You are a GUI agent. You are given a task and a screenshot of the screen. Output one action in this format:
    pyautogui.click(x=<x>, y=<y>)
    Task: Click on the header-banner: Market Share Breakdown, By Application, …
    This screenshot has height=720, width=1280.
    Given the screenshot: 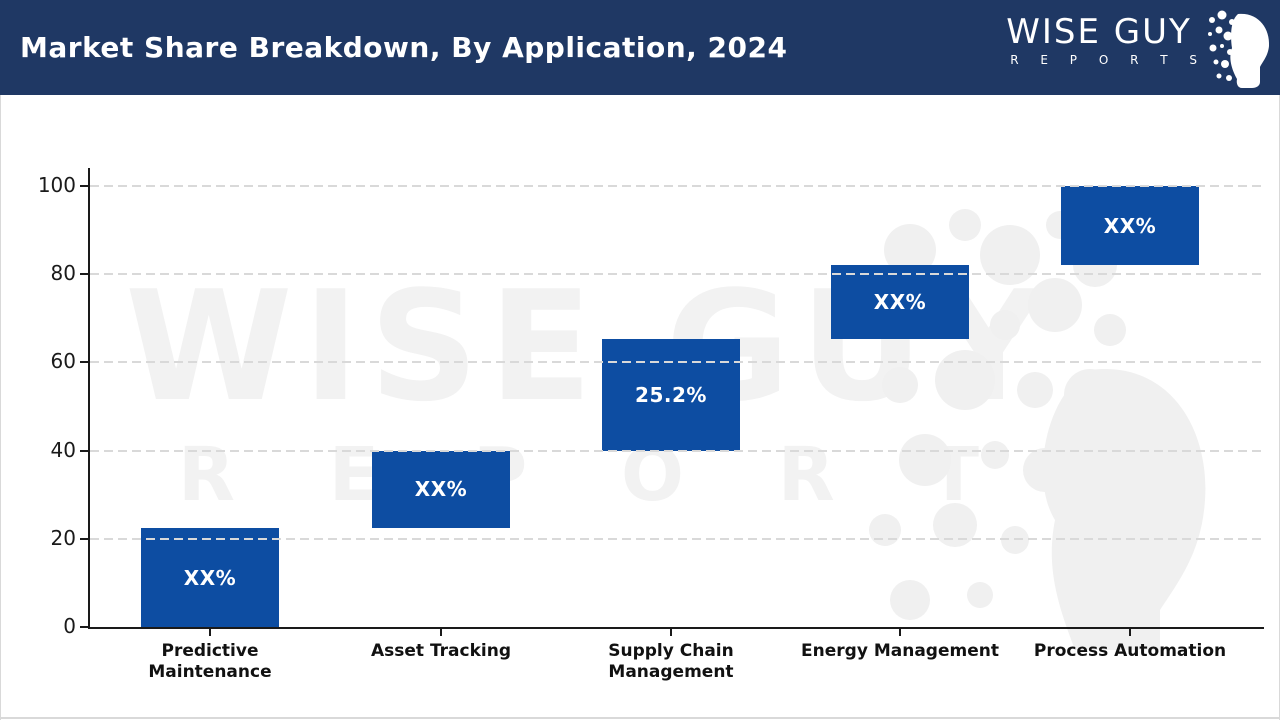 What is the action you would take?
    pyautogui.click(x=640, y=47)
    